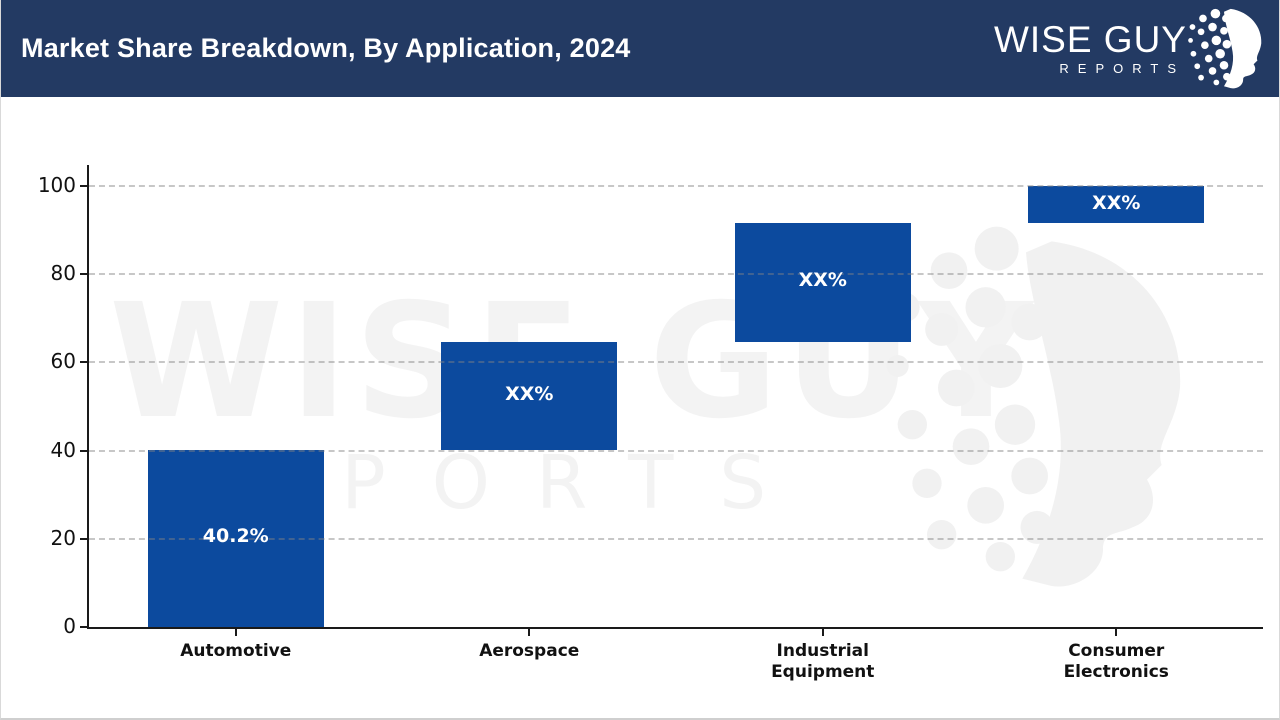  Describe the element at coordinates (1122, 68) in the screenshot. I see `brand-subname: REPORTS` at that location.